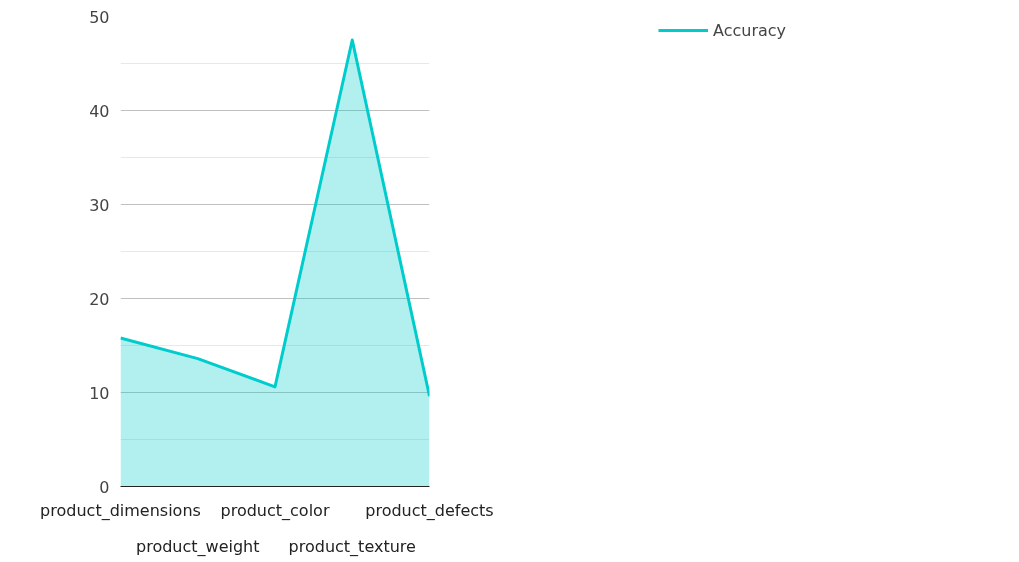 This screenshot has width=1019, height=562. What do you see at coordinates (99, 393) in the screenshot?
I see `y-tick-label: 10` at bounding box center [99, 393].